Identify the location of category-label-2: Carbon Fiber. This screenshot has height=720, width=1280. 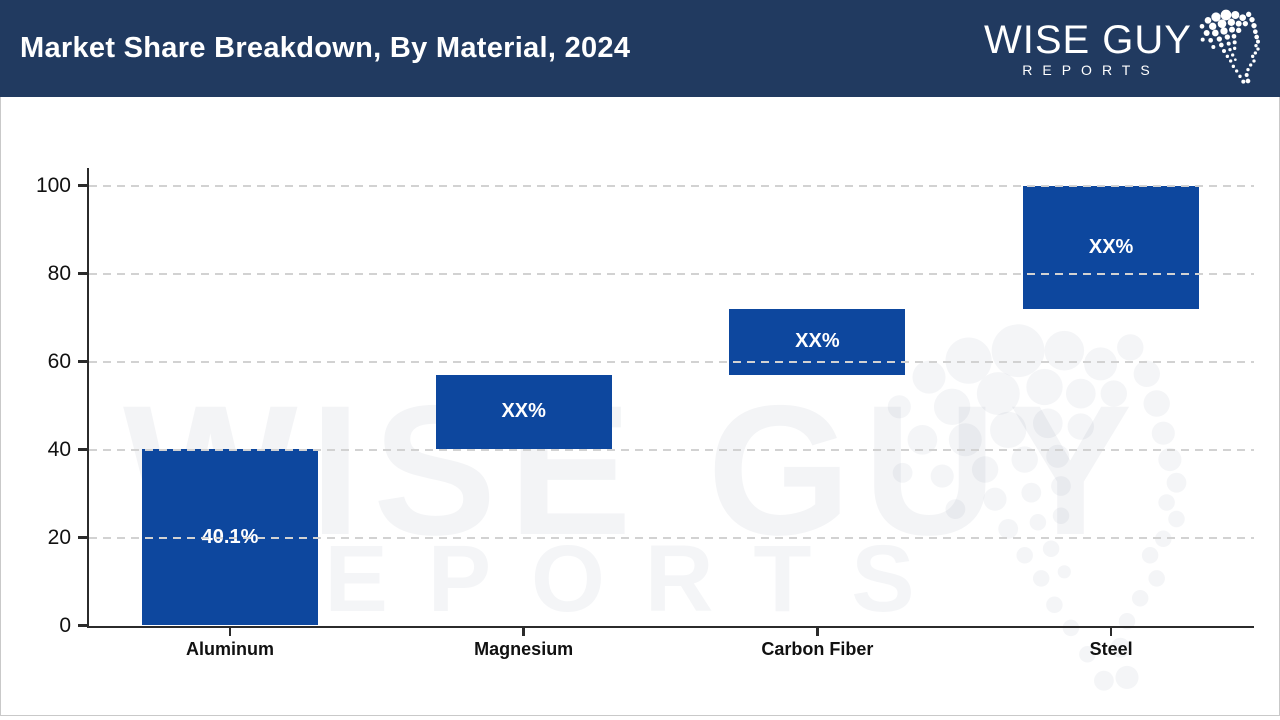
(817, 649).